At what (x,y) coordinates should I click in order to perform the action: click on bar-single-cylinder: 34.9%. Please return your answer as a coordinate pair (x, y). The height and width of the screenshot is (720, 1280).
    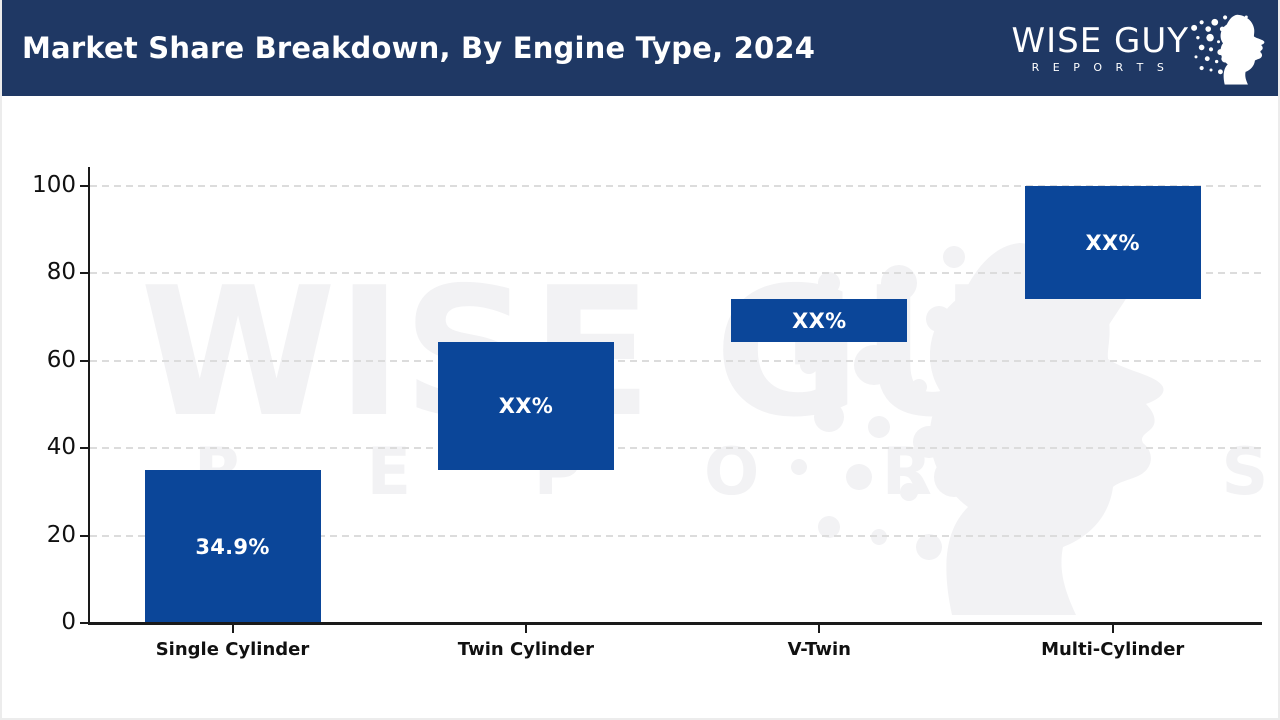
    Looking at the image, I should click on (232, 546).